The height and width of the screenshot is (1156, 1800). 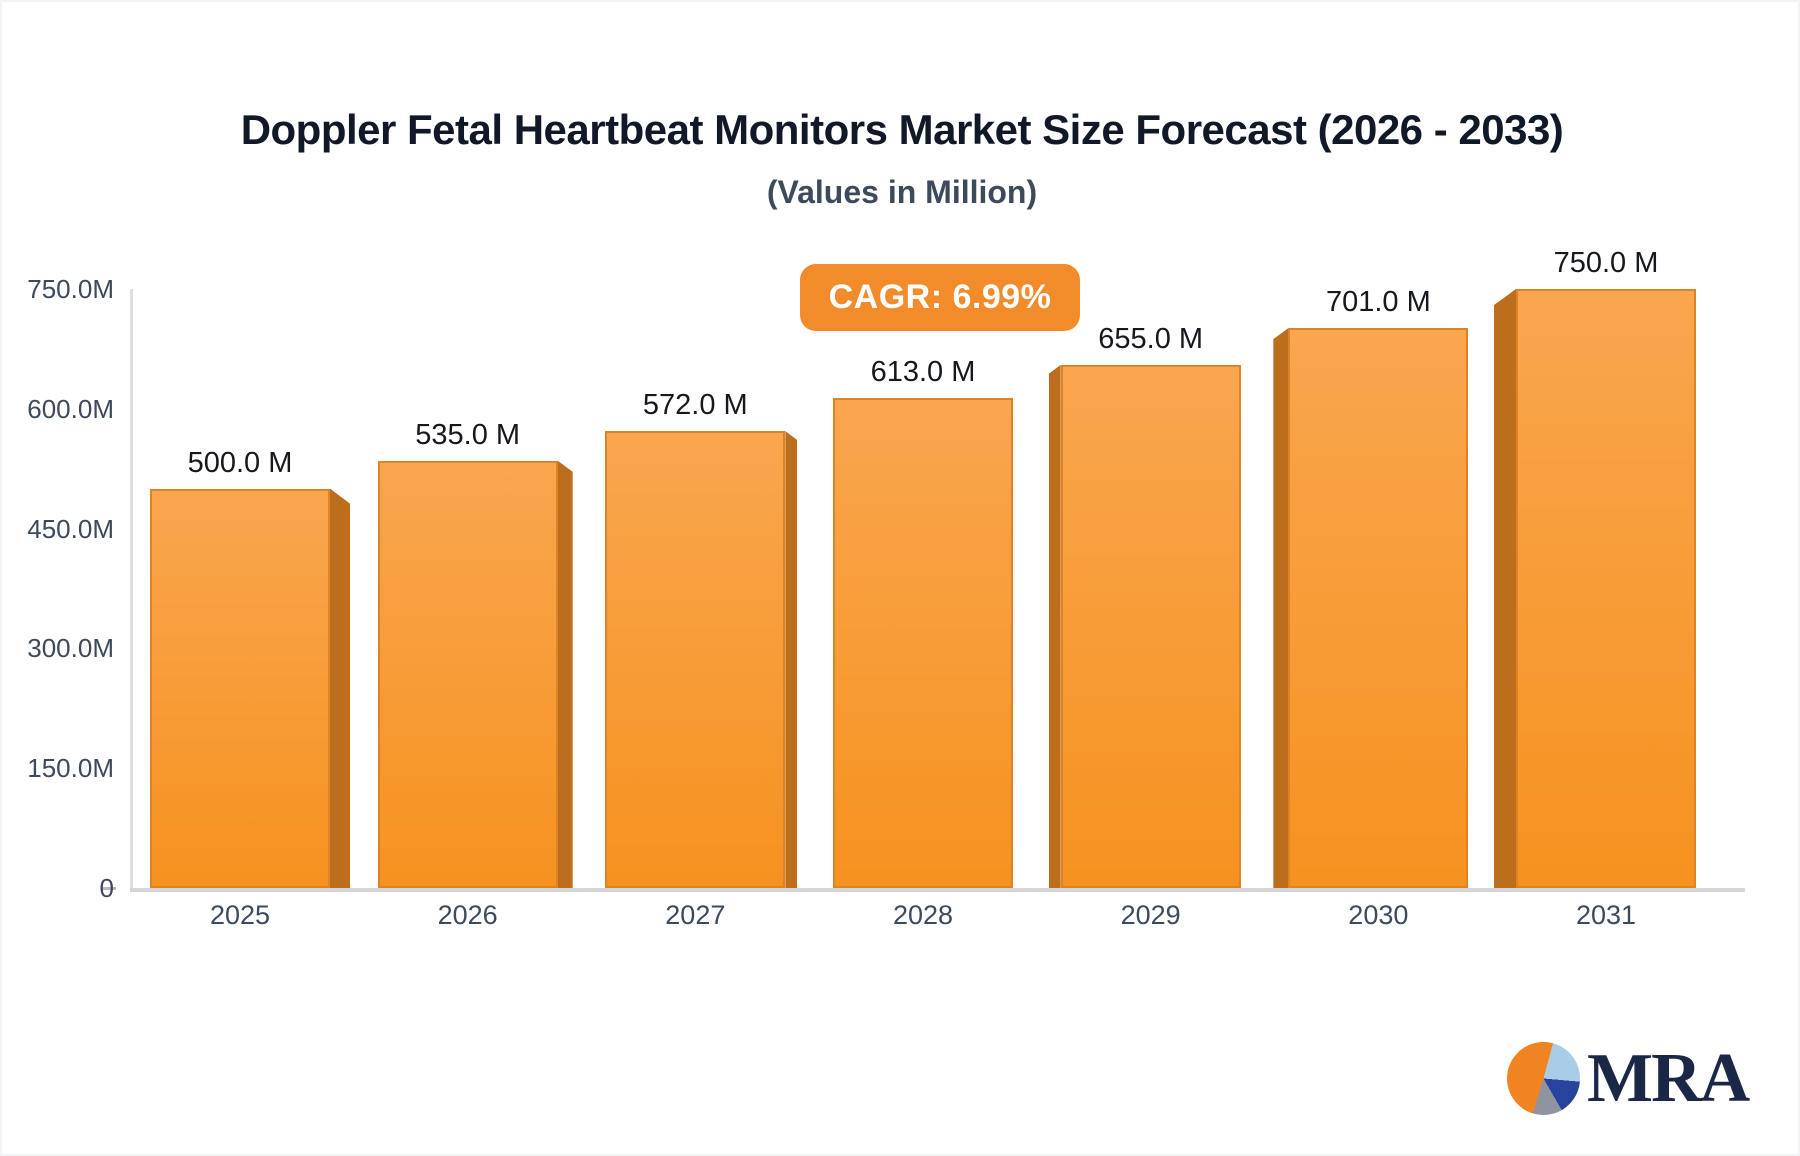 I want to click on mra-logo: MRA, so click(x=1628, y=1078).